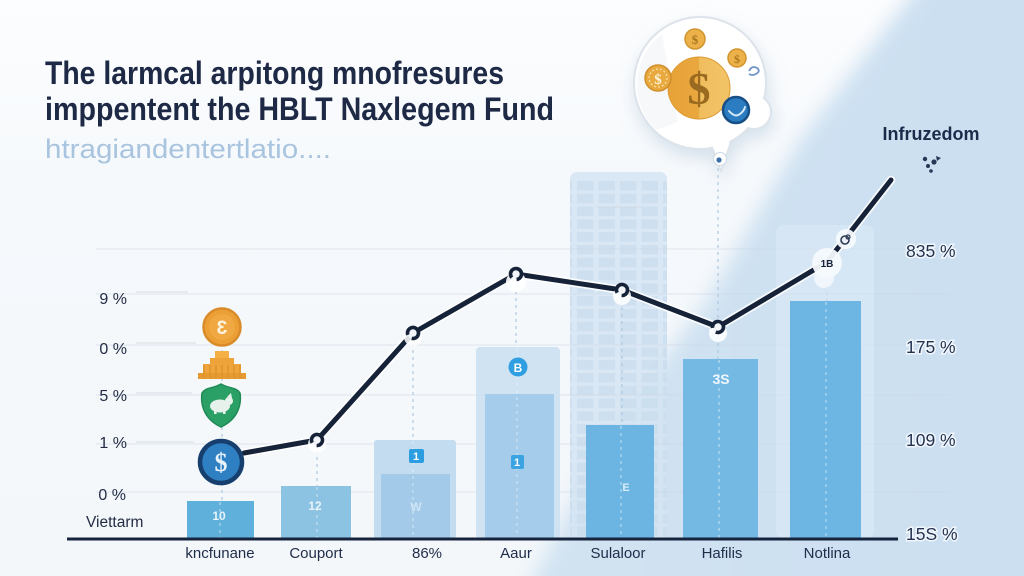  Describe the element at coordinates (427, 553) in the screenshot. I see `svg-text: 86%` at that location.